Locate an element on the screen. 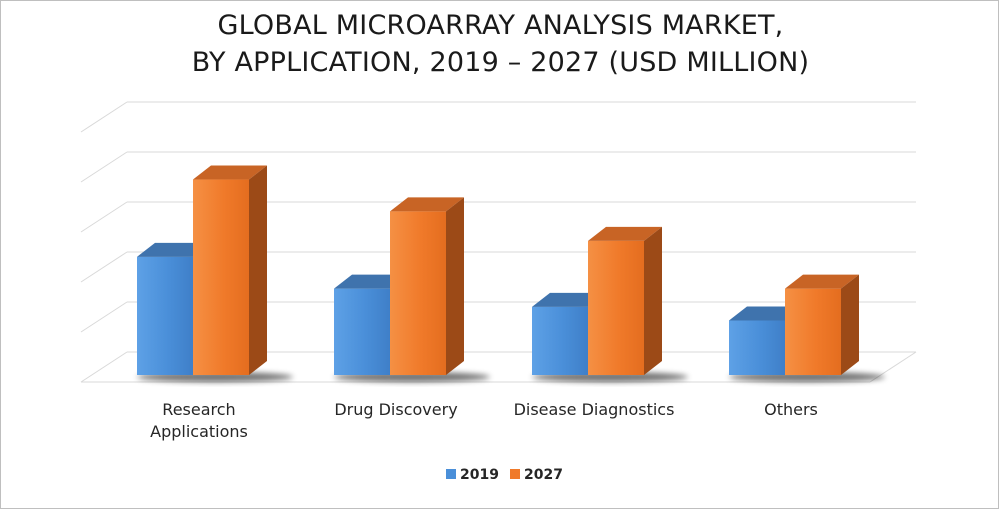 This screenshot has height=509, width=999. category-label-line: Drug Discovery is located at coordinates (395, 409).